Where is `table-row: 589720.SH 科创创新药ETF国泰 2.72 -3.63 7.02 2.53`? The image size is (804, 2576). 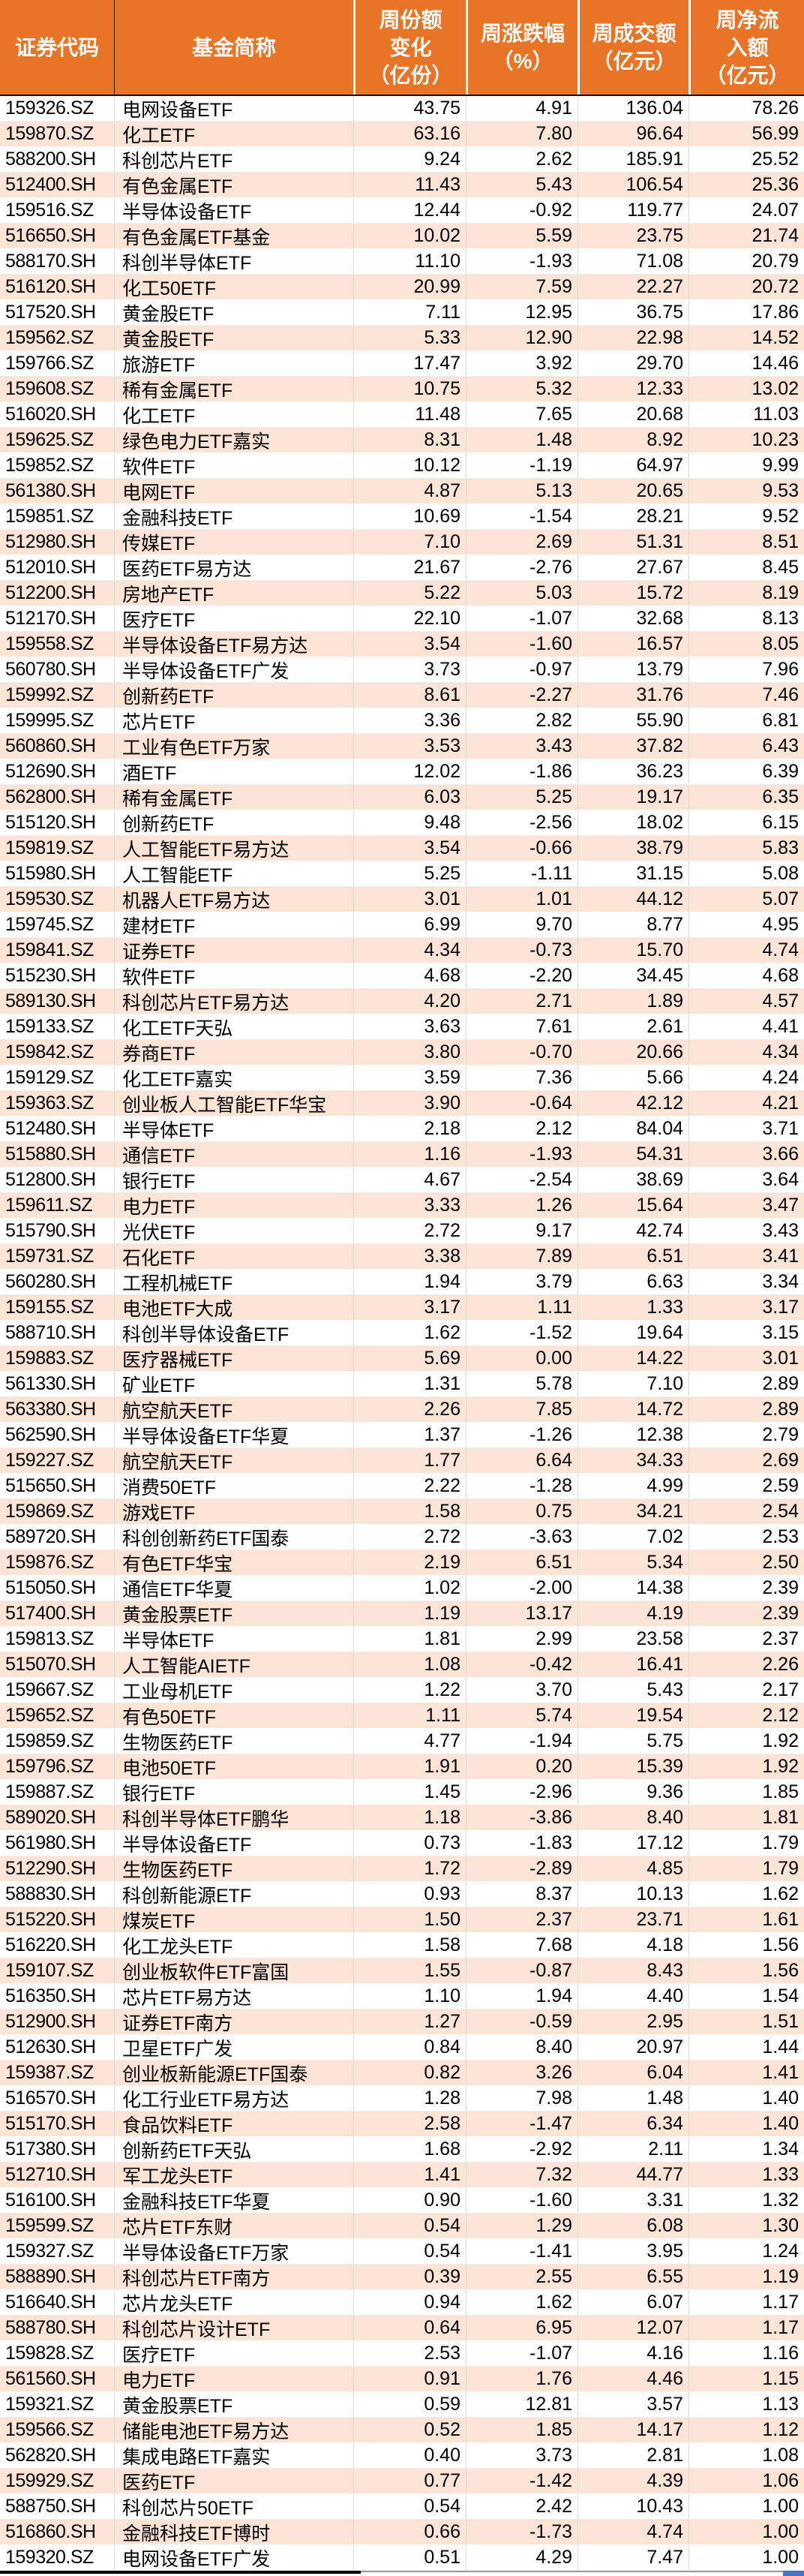
table-row: 589720.SH 科创创新药ETF国泰 2.72 -3.63 7.02 2.53 is located at coordinates (402, 1537).